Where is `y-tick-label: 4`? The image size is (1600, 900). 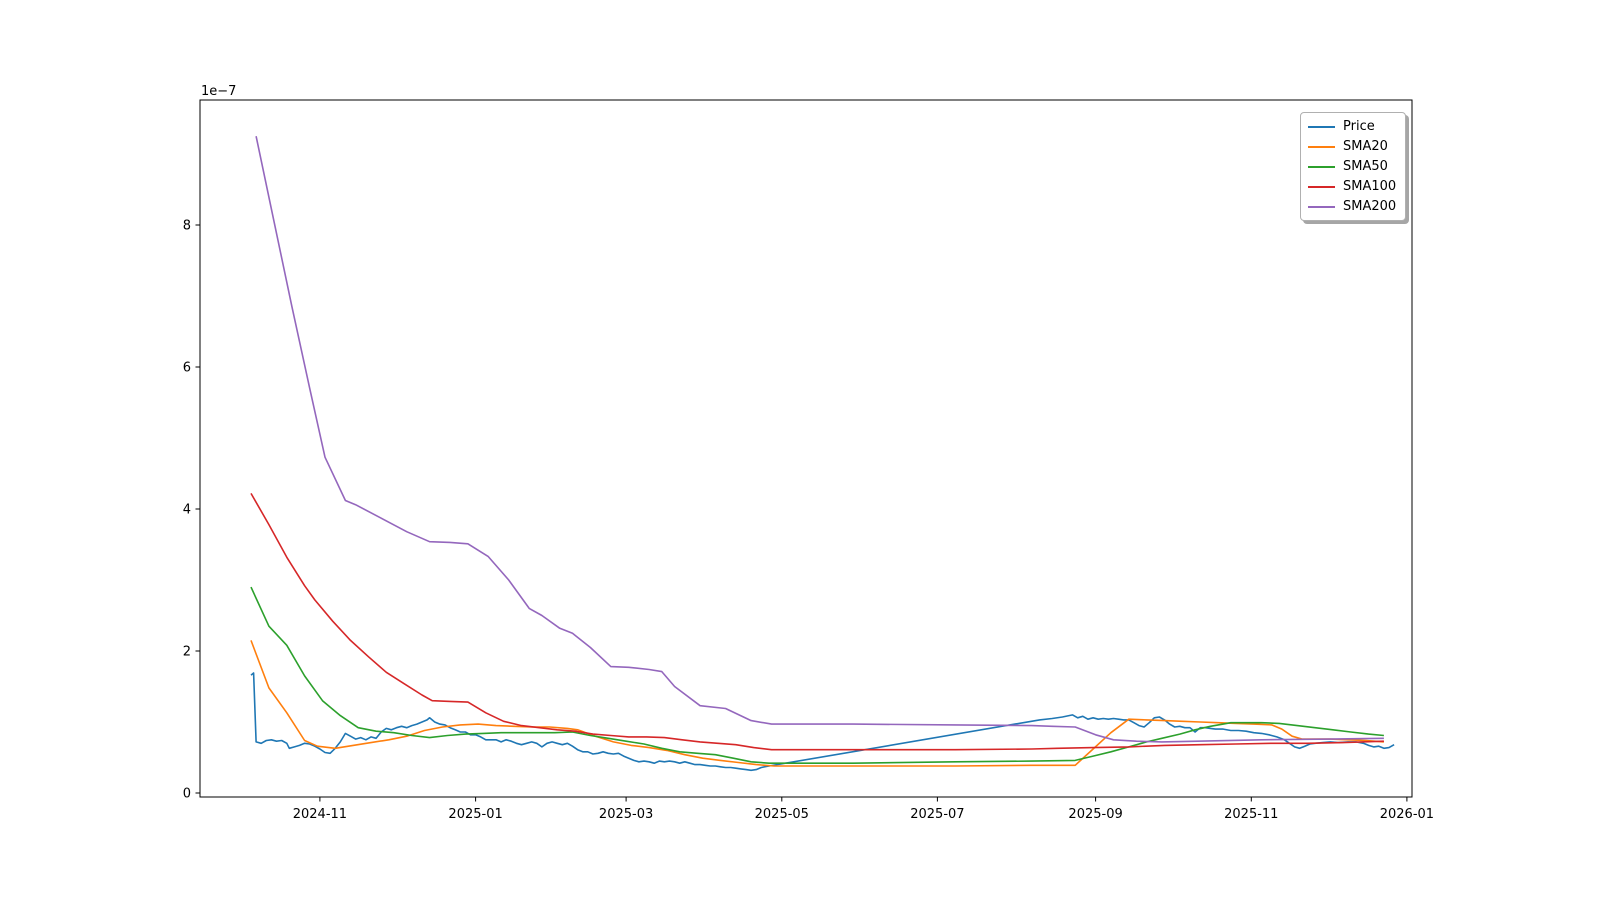 y-tick-label: 4 is located at coordinates (187, 510).